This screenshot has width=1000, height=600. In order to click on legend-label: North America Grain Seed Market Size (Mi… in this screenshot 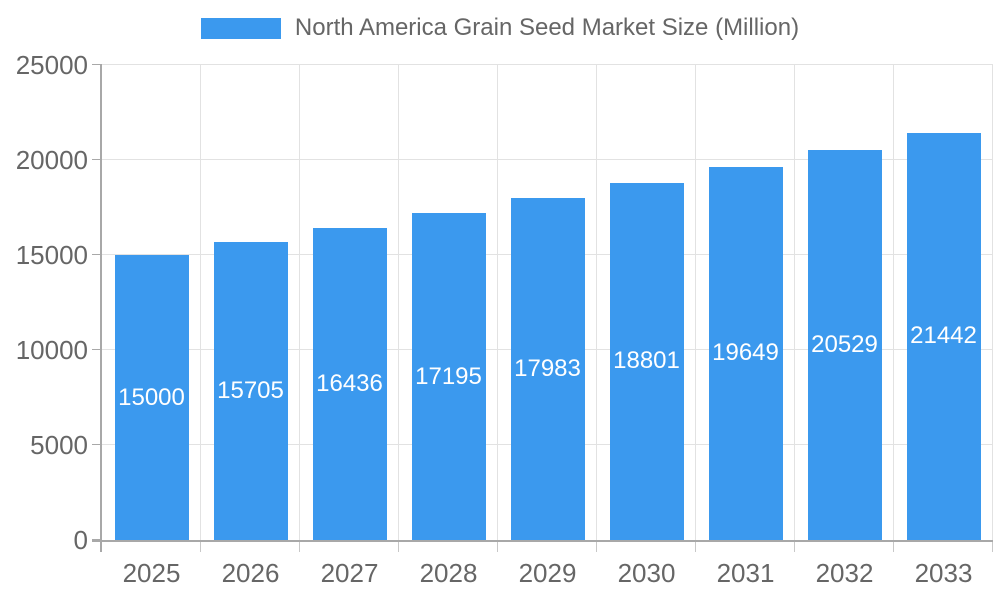, I will do `click(547, 27)`.